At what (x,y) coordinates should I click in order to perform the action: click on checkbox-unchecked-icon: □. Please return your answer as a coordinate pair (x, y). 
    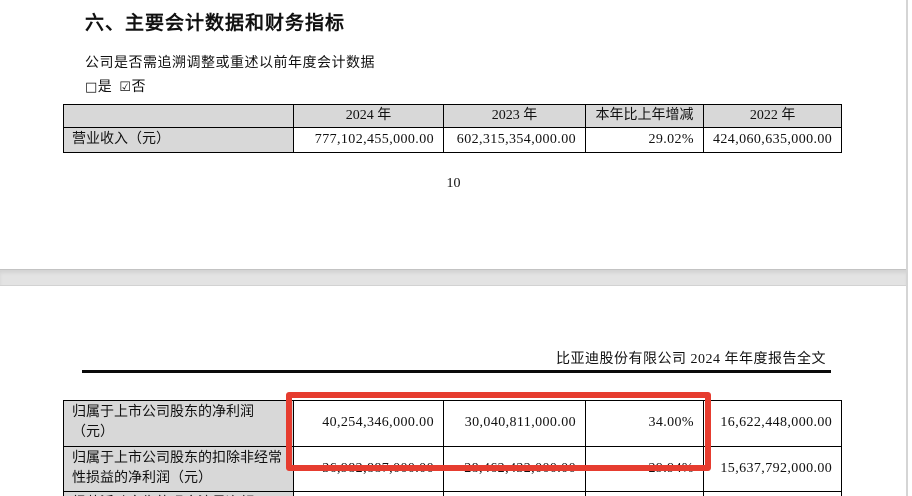
    Looking at the image, I should click on (91, 87).